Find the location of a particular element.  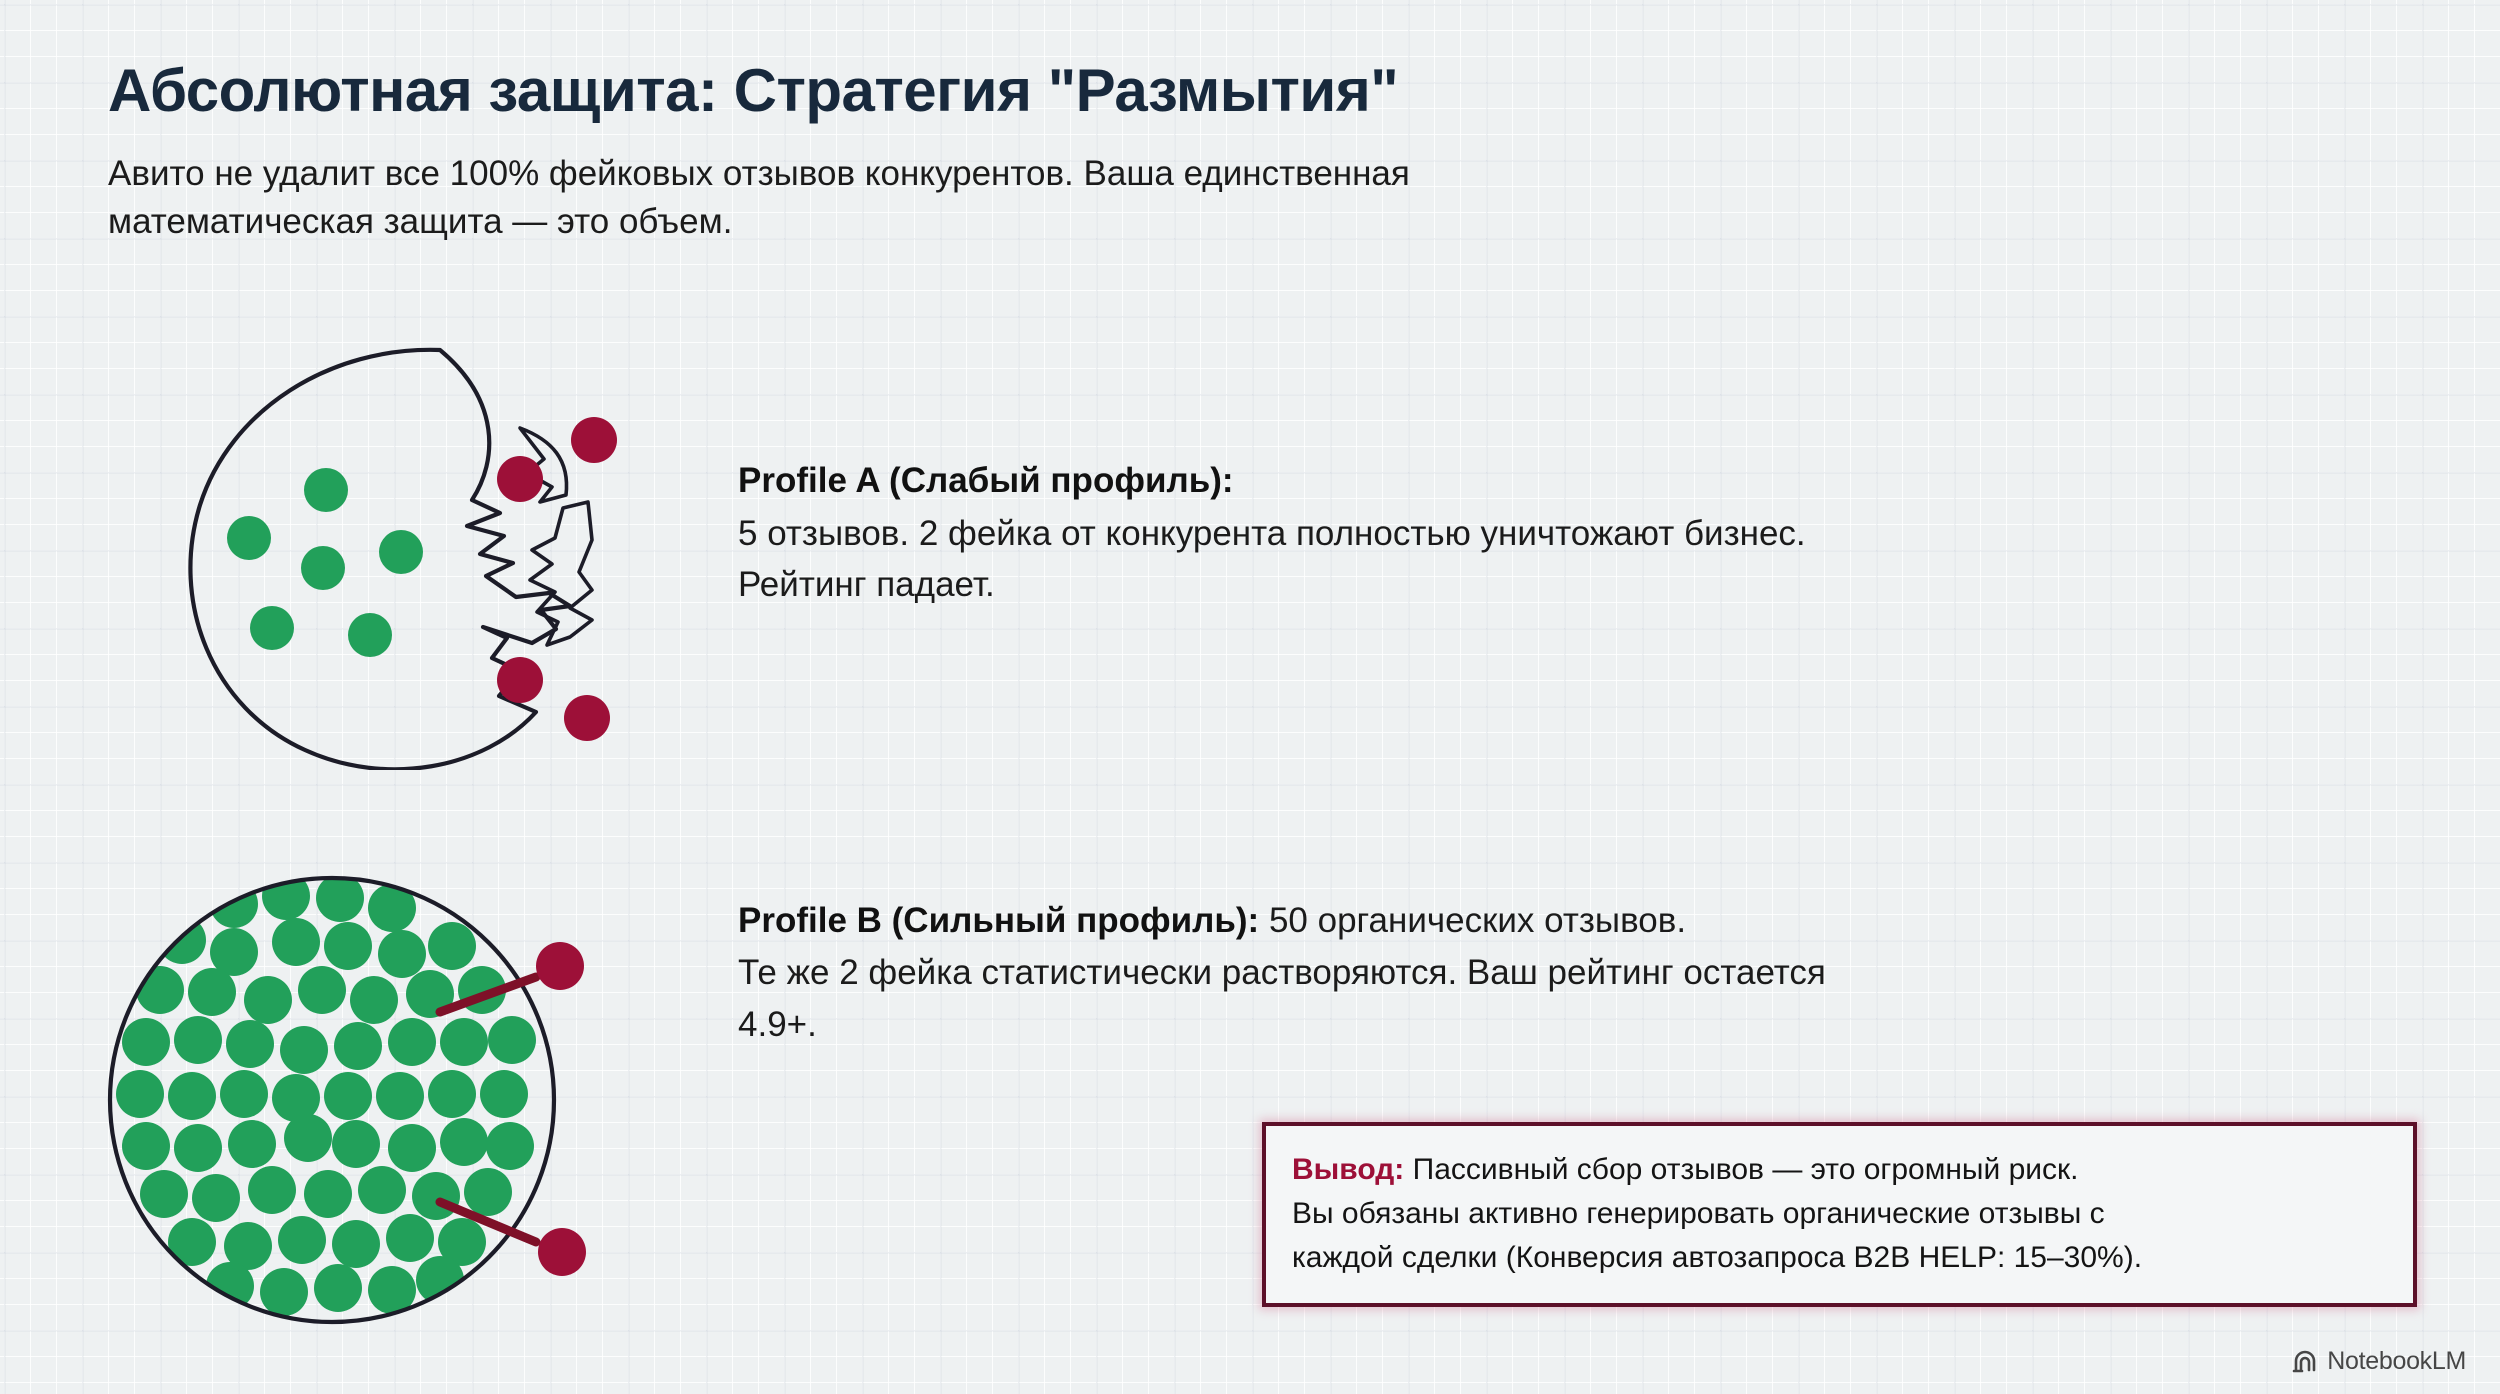

crack-fragment-upper is located at coordinates (543, 465).